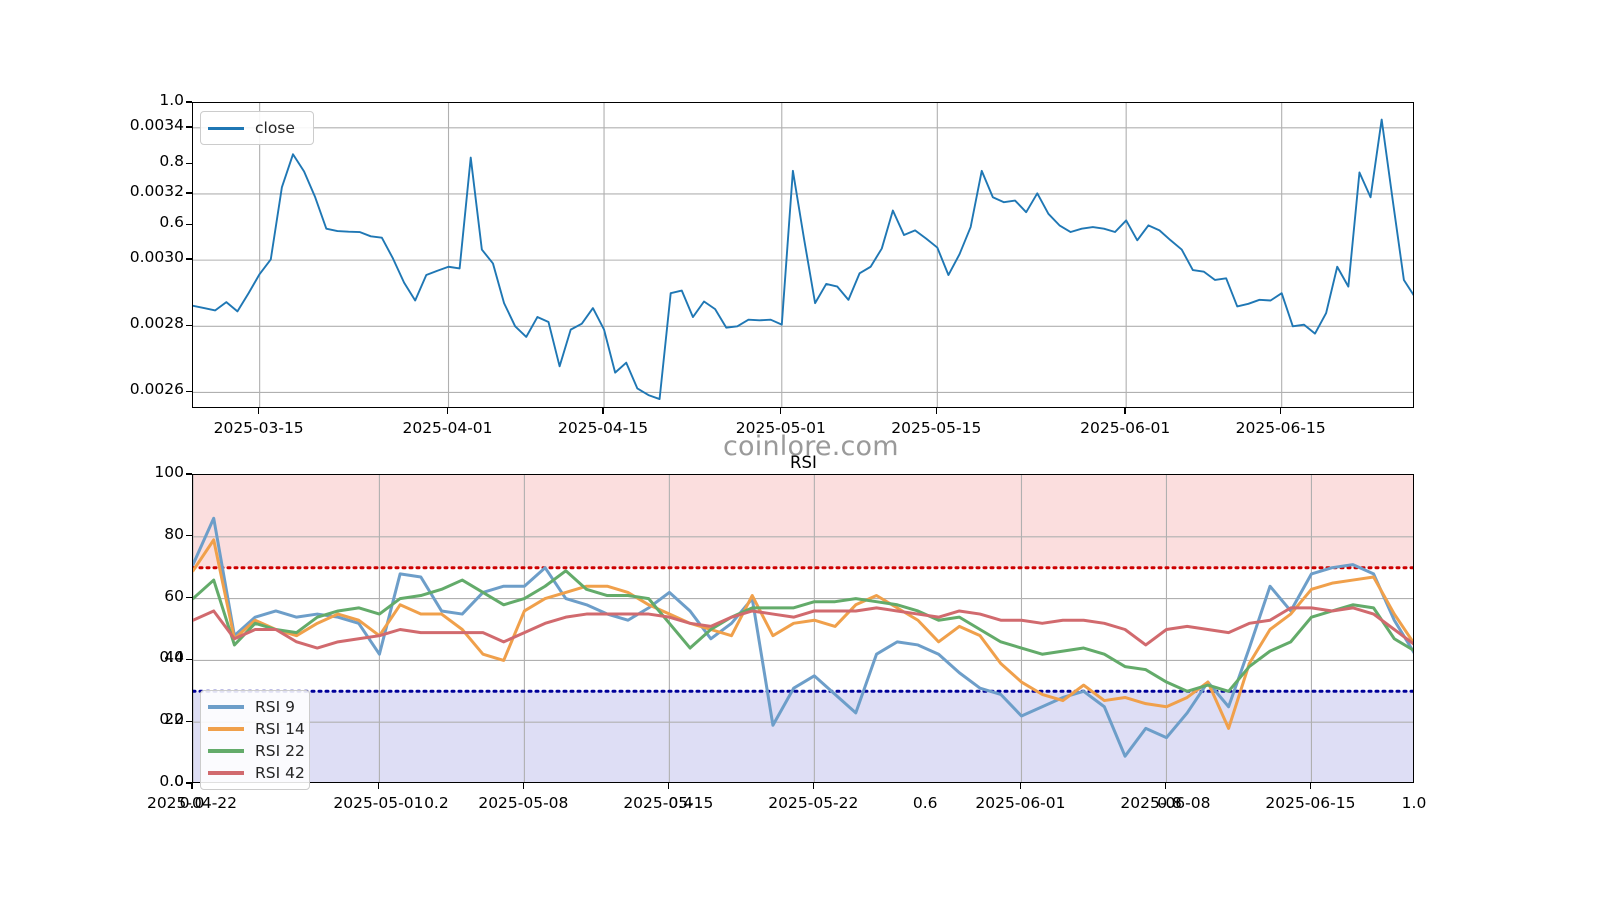 The width and height of the screenshot is (1600, 900). Describe the element at coordinates (156, 323) in the screenshot. I see `price-y-tick-0.0028: 0.0028` at that location.